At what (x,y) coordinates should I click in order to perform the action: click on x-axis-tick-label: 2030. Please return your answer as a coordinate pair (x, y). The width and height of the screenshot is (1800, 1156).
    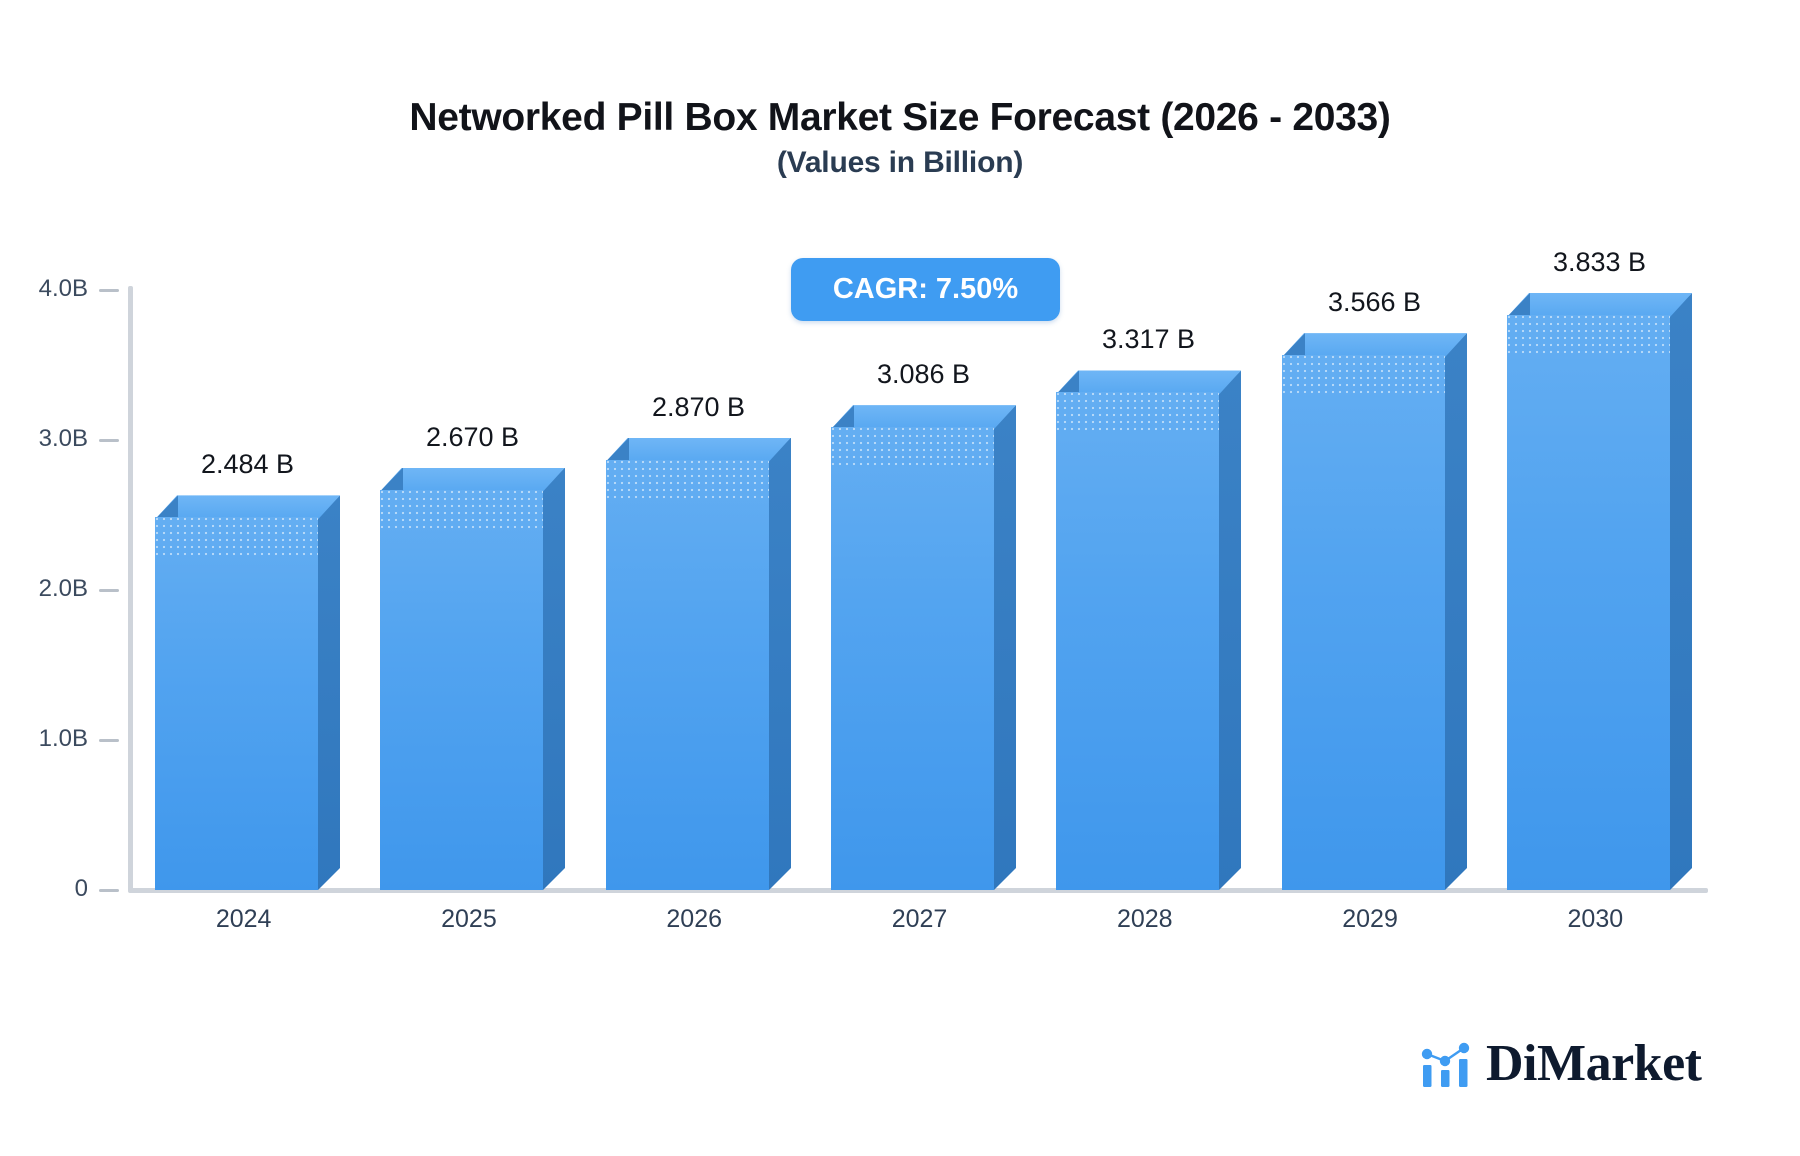
    Looking at the image, I should click on (1595, 919).